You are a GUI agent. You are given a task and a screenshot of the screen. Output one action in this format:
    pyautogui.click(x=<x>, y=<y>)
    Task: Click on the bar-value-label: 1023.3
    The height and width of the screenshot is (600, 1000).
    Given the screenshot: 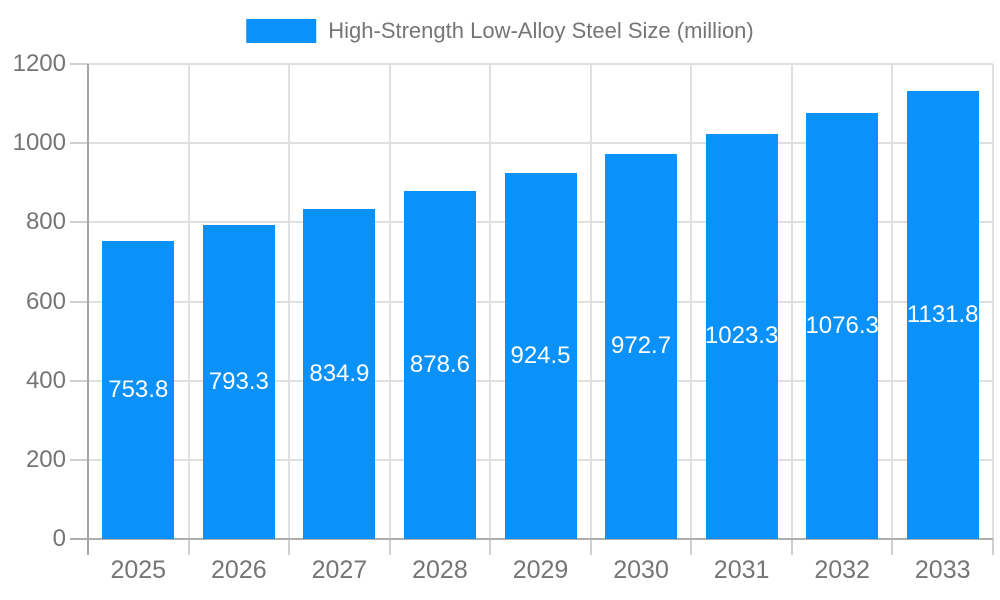 What is the action you would take?
    pyautogui.click(x=741, y=336)
    